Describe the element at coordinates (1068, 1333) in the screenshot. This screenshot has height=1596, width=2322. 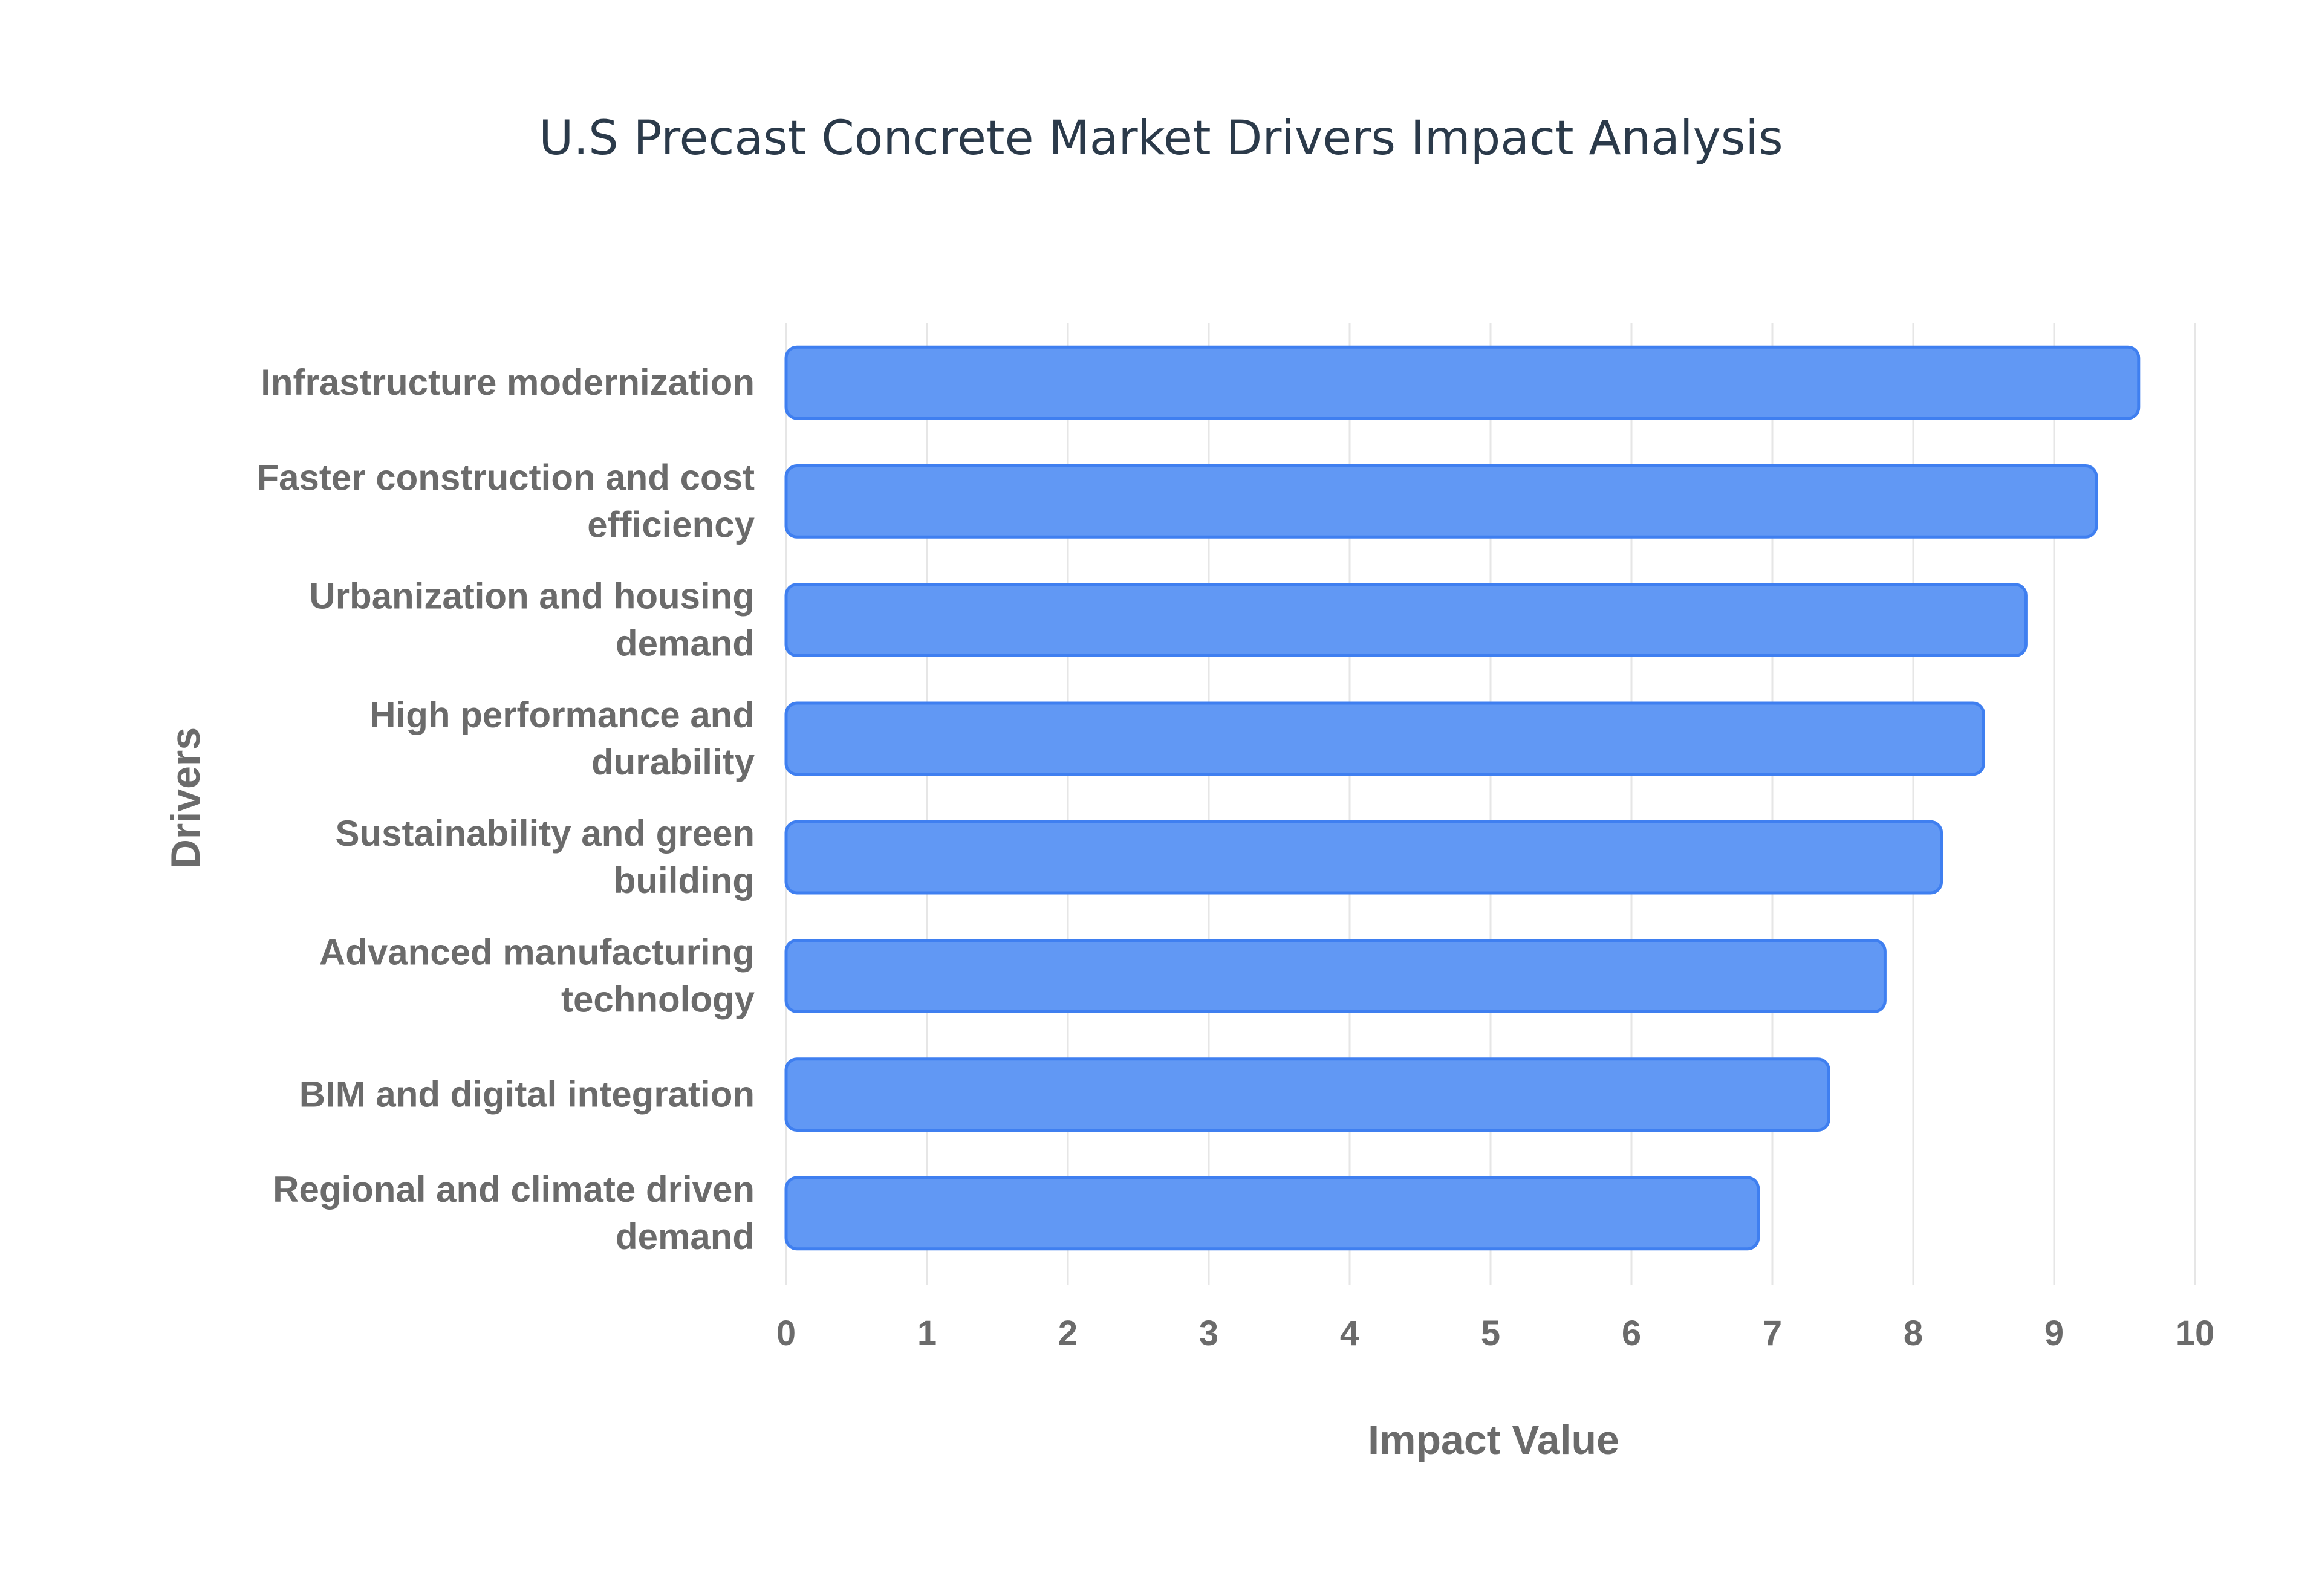
I see `x-tick-label: 2` at that location.